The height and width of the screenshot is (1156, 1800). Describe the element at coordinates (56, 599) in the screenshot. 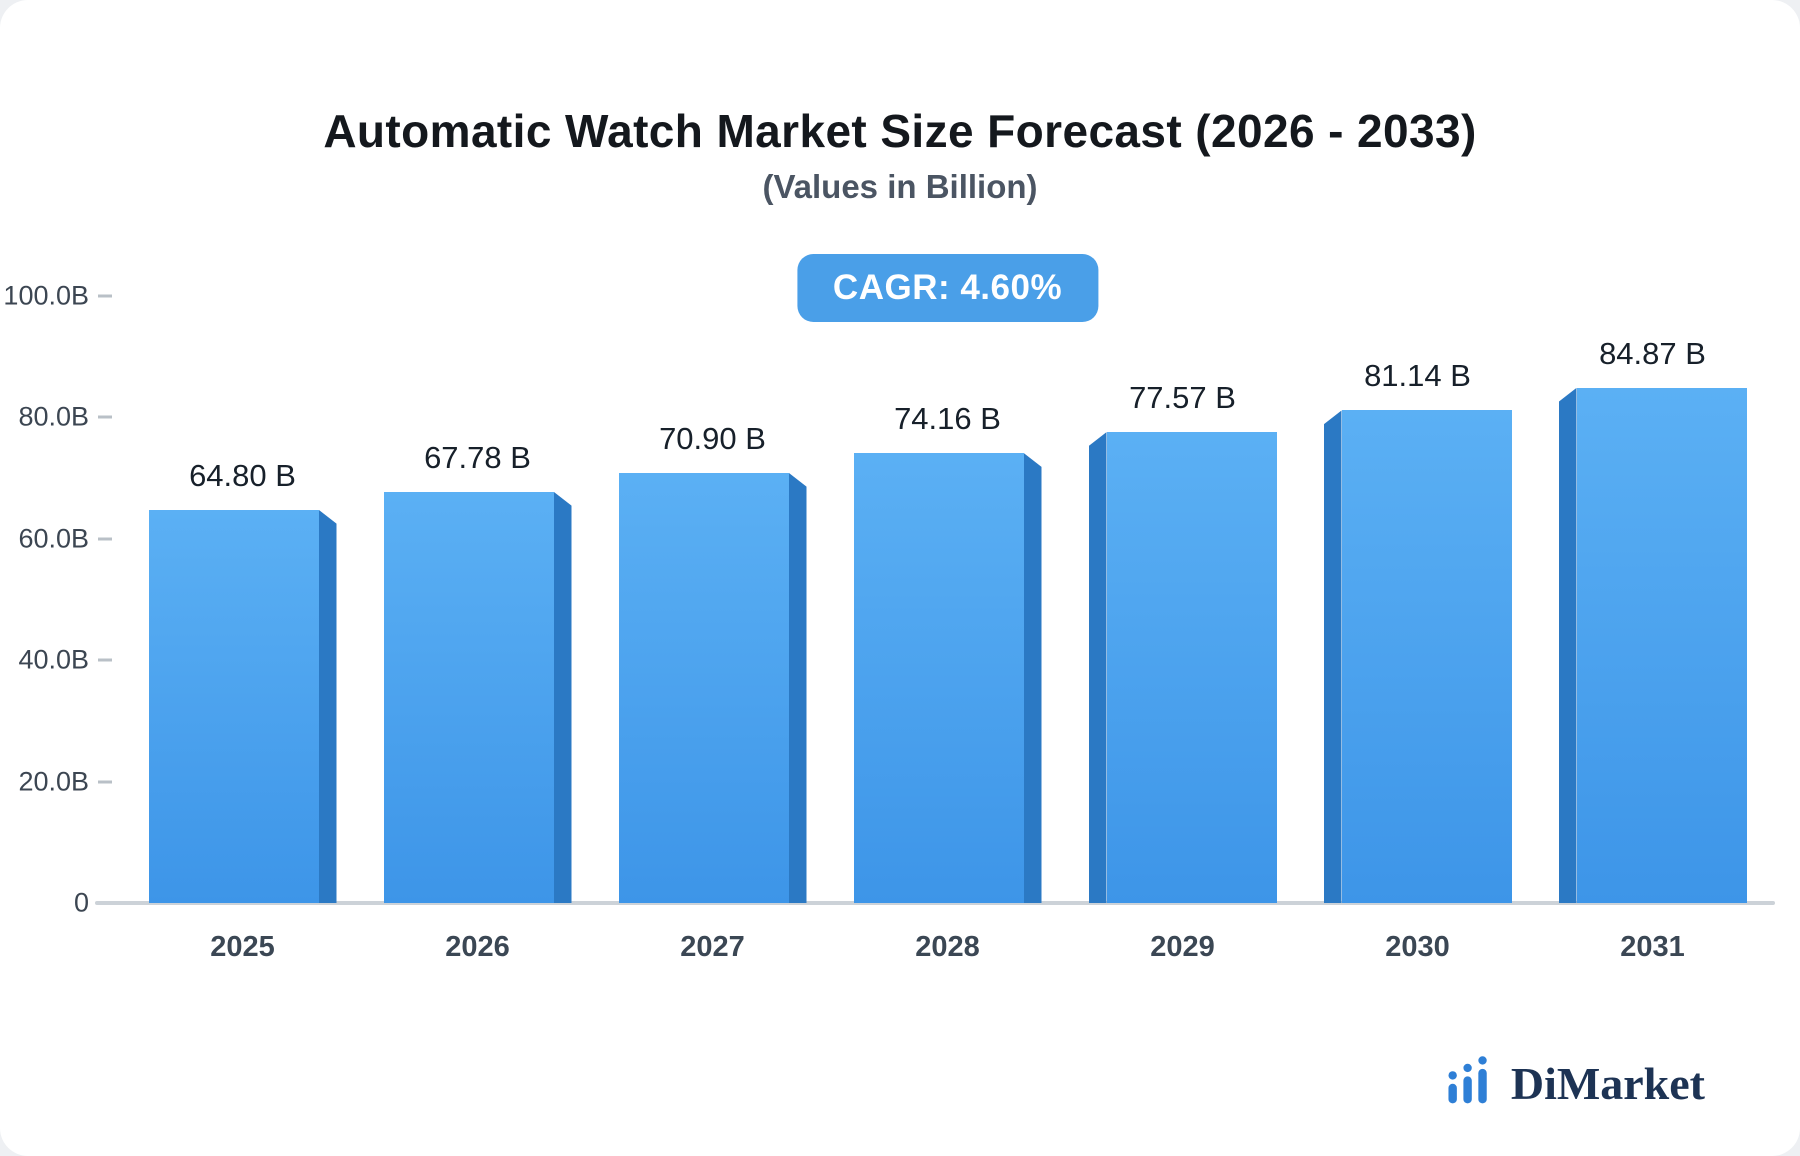

I see `y-axis: 100.0B 80.0B 60.0B 40.0B 20.0B 0` at that location.